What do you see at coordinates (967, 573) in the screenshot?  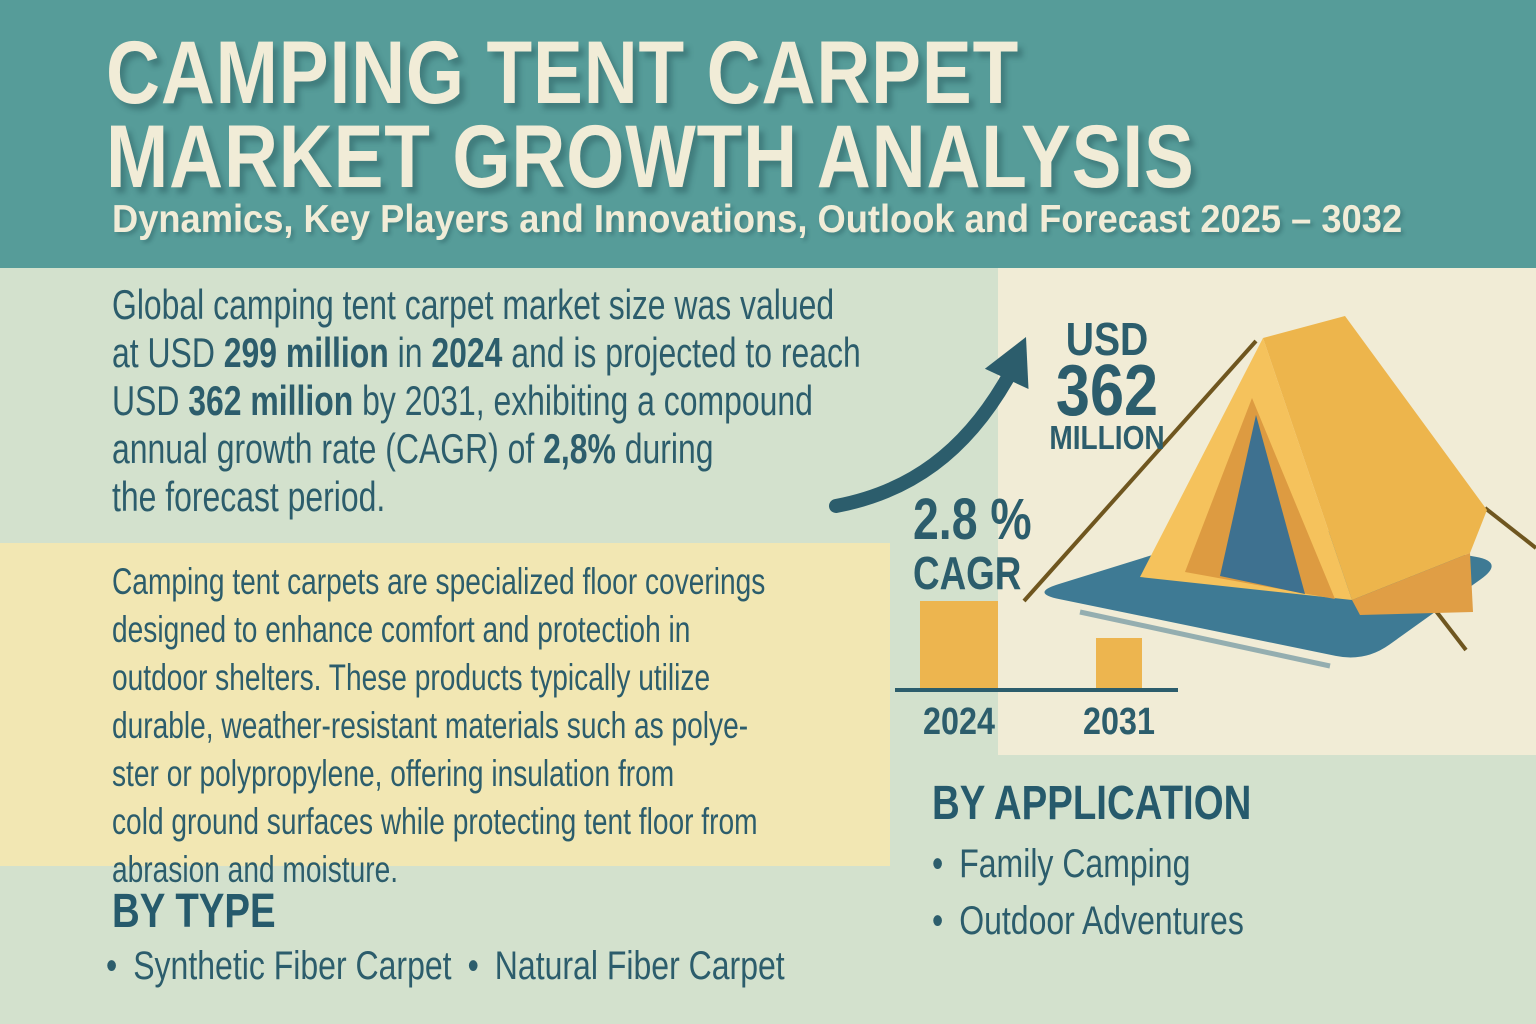 I see `cagr-label: CAGR` at bounding box center [967, 573].